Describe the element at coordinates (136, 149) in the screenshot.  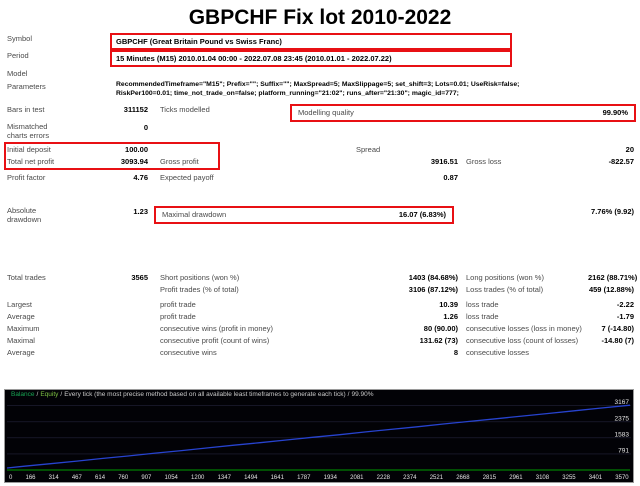
I see `initial-deposit-value: 100.00` at that location.